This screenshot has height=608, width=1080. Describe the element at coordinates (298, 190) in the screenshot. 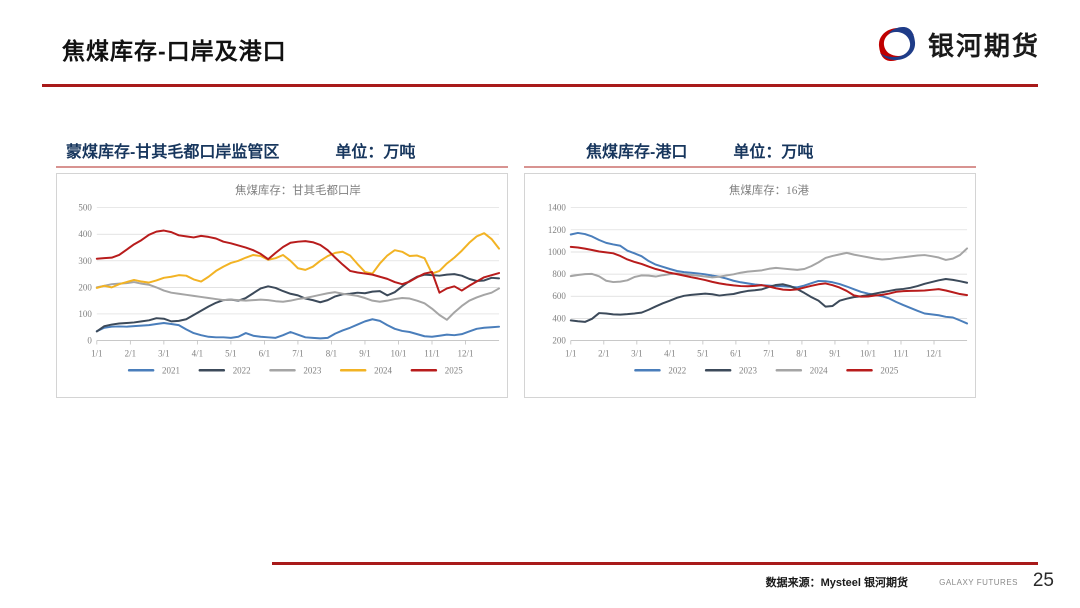

I see `chart-title: 焦煤库存：甘其毛都口岸` at that location.